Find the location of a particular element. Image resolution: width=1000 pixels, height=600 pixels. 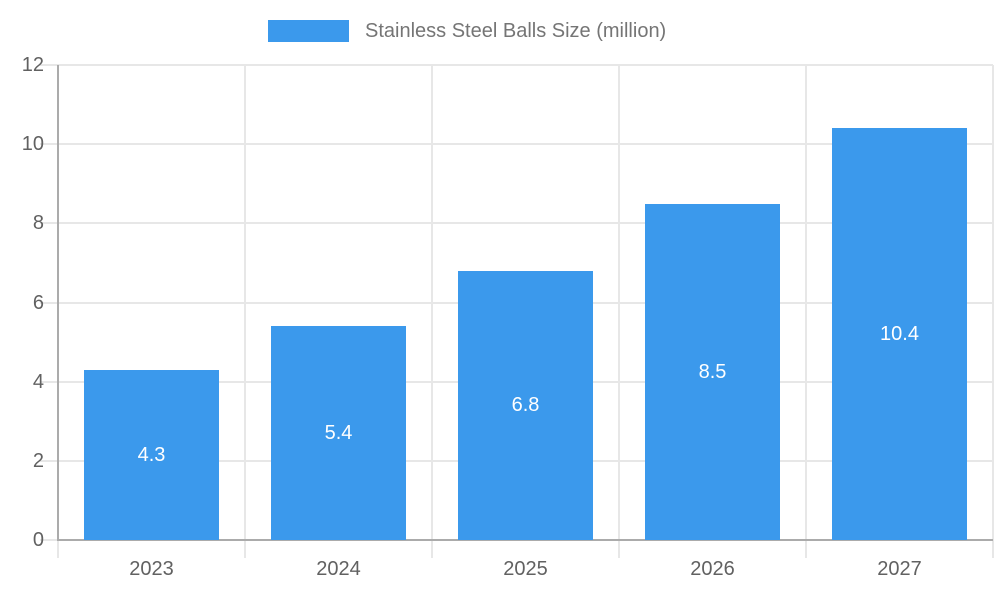

x-axis-tick-label: 2024 is located at coordinates (338, 569).